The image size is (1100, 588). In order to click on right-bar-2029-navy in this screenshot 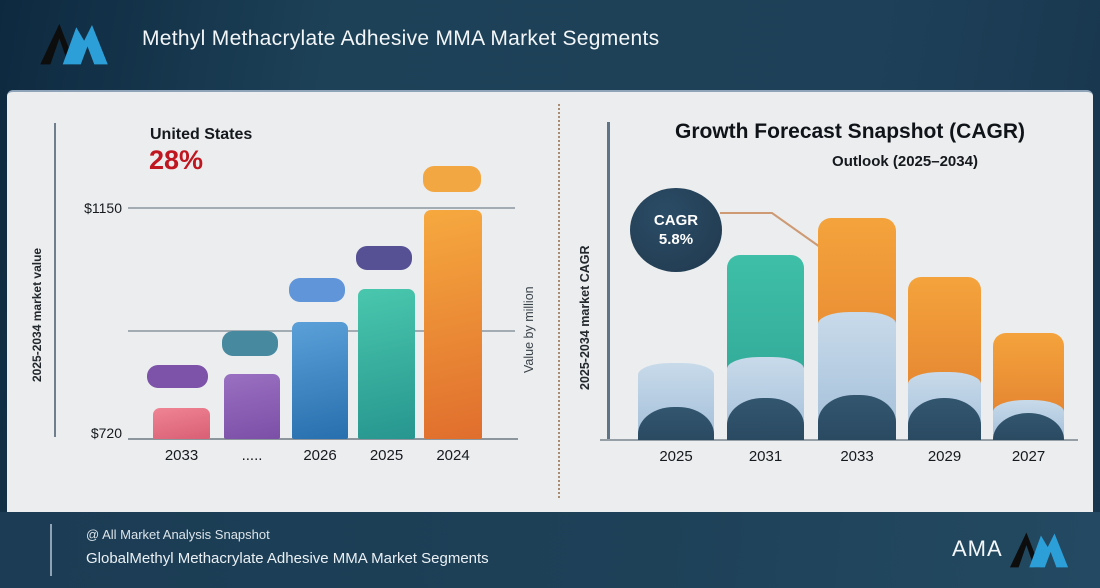, I will do `click(944, 419)`.